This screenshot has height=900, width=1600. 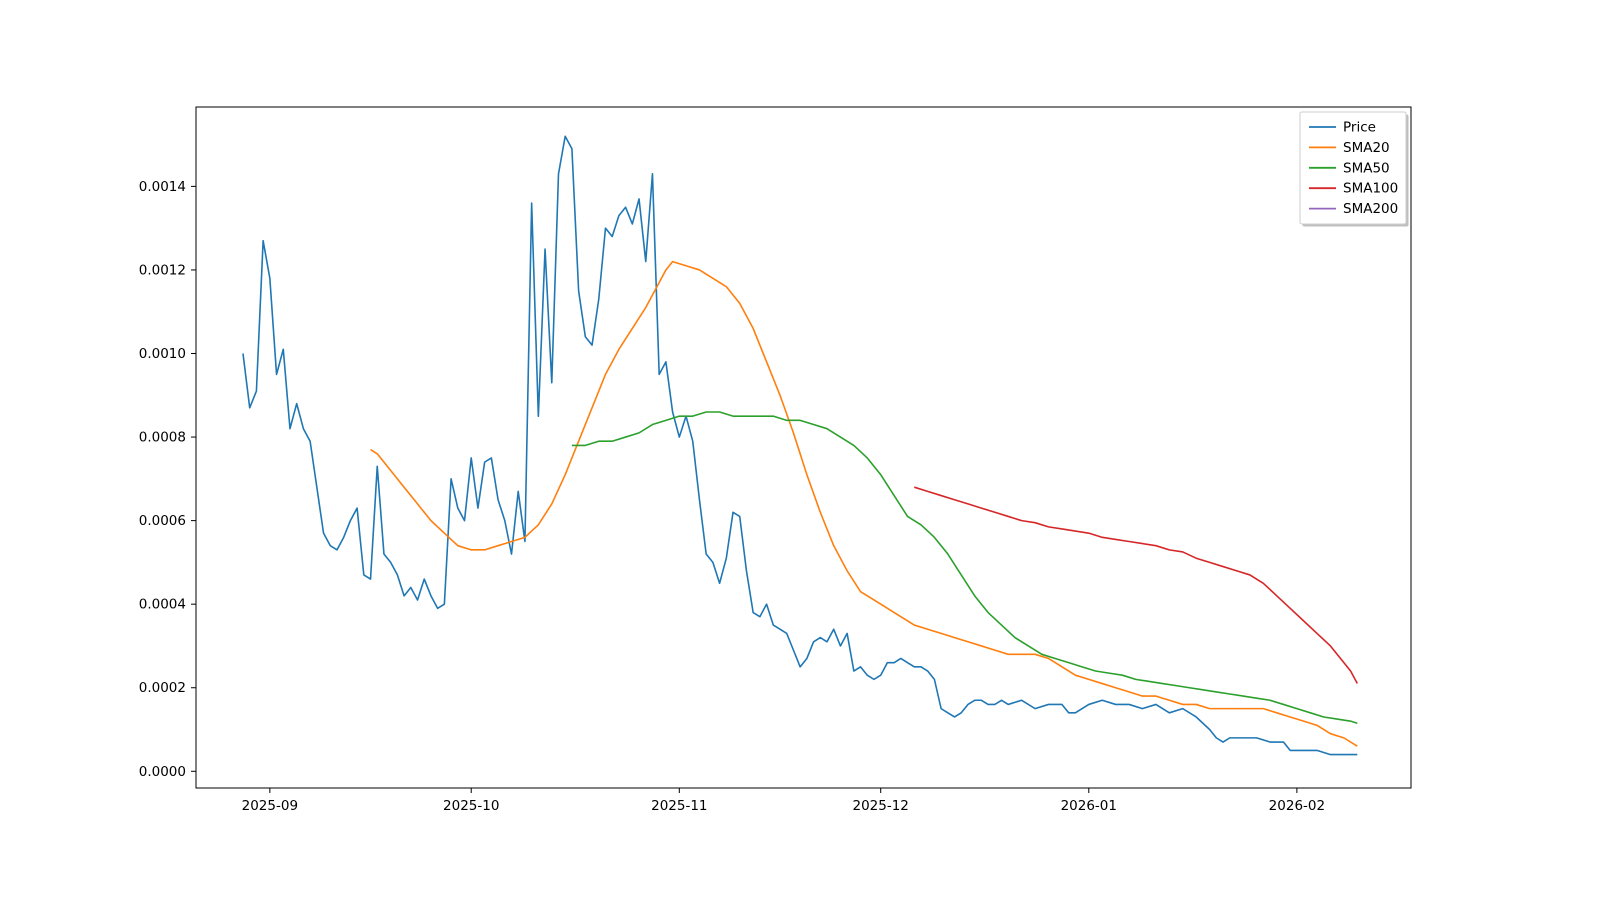 What do you see at coordinates (471, 806) in the screenshot?
I see `x-tick-label: 2025-10` at bounding box center [471, 806].